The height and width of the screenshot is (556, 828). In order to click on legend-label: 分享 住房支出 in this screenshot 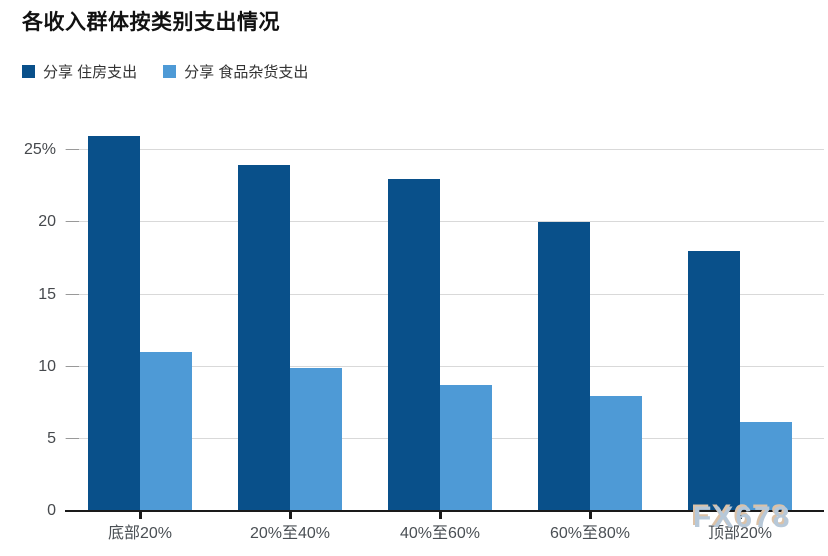, I will do `click(90, 72)`.